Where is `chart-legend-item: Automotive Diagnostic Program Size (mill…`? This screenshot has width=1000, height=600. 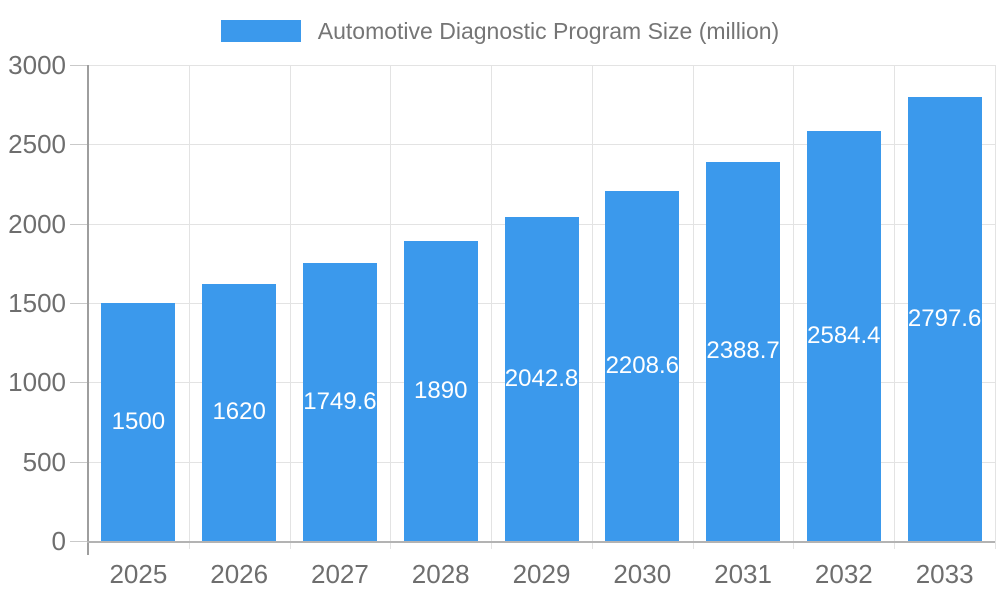 chart-legend-item: Automotive Diagnostic Program Size (mill… is located at coordinates (500, 31).